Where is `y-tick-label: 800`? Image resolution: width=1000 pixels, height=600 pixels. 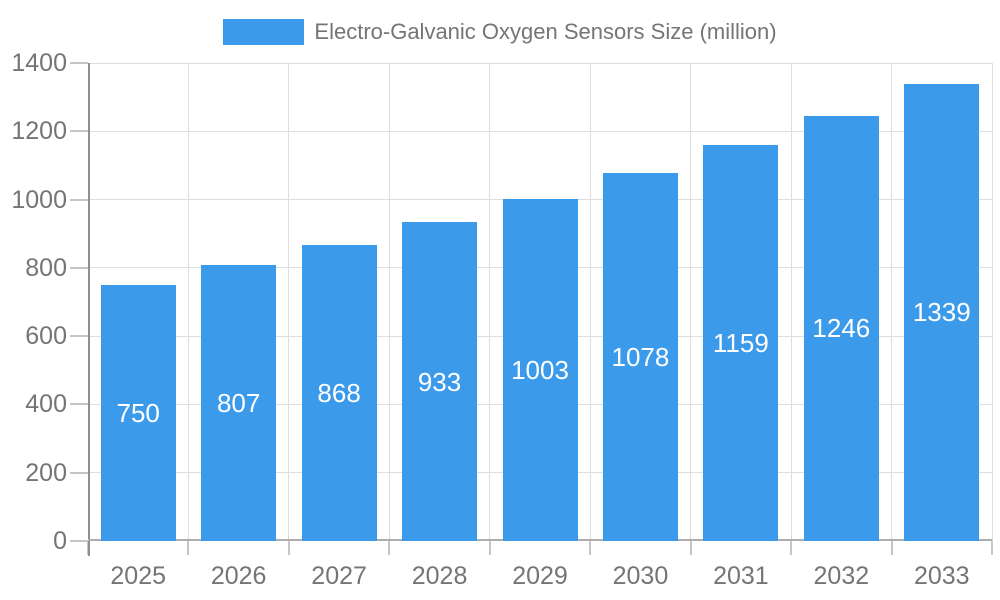 y-tick-label: 800 is located at coordinates (46, 267).